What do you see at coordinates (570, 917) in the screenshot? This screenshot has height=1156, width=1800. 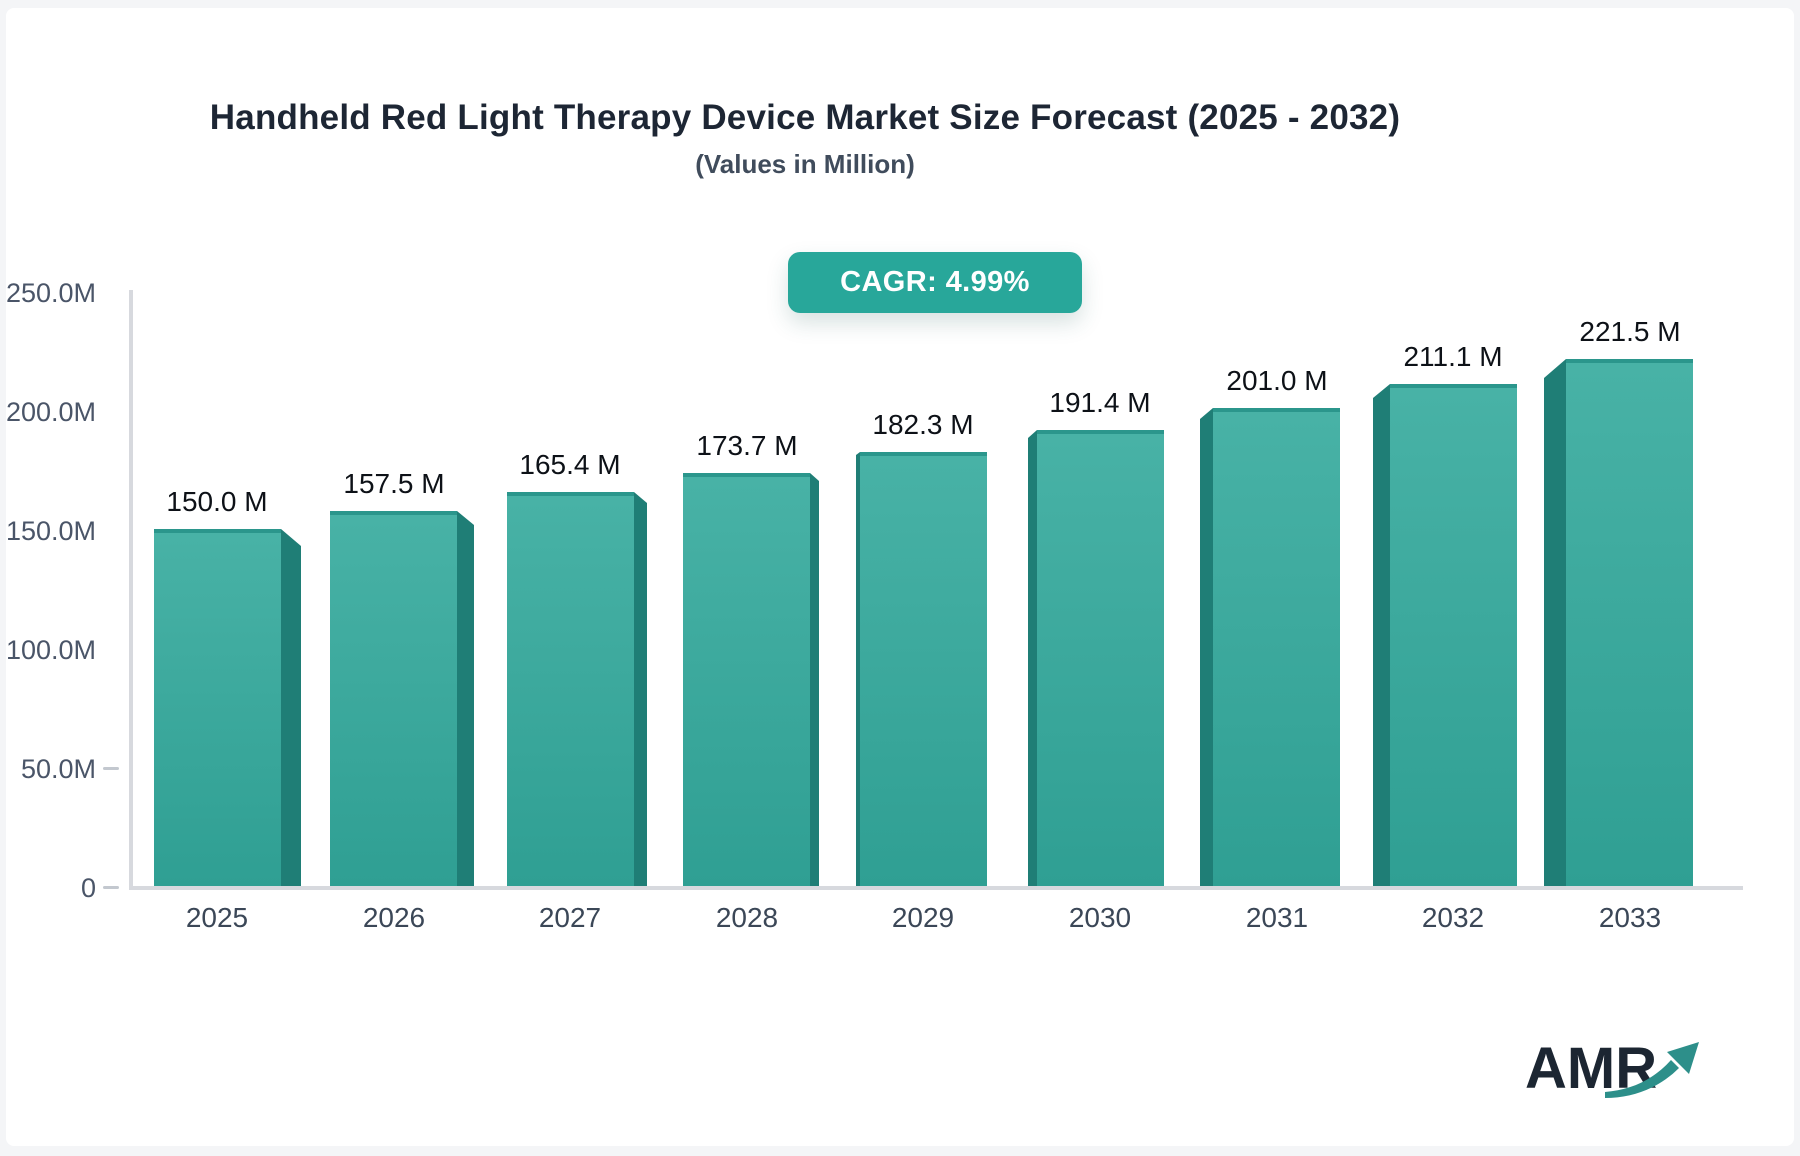 I see `x-axis-category-label: 2027` at bounding box center [570, 917].